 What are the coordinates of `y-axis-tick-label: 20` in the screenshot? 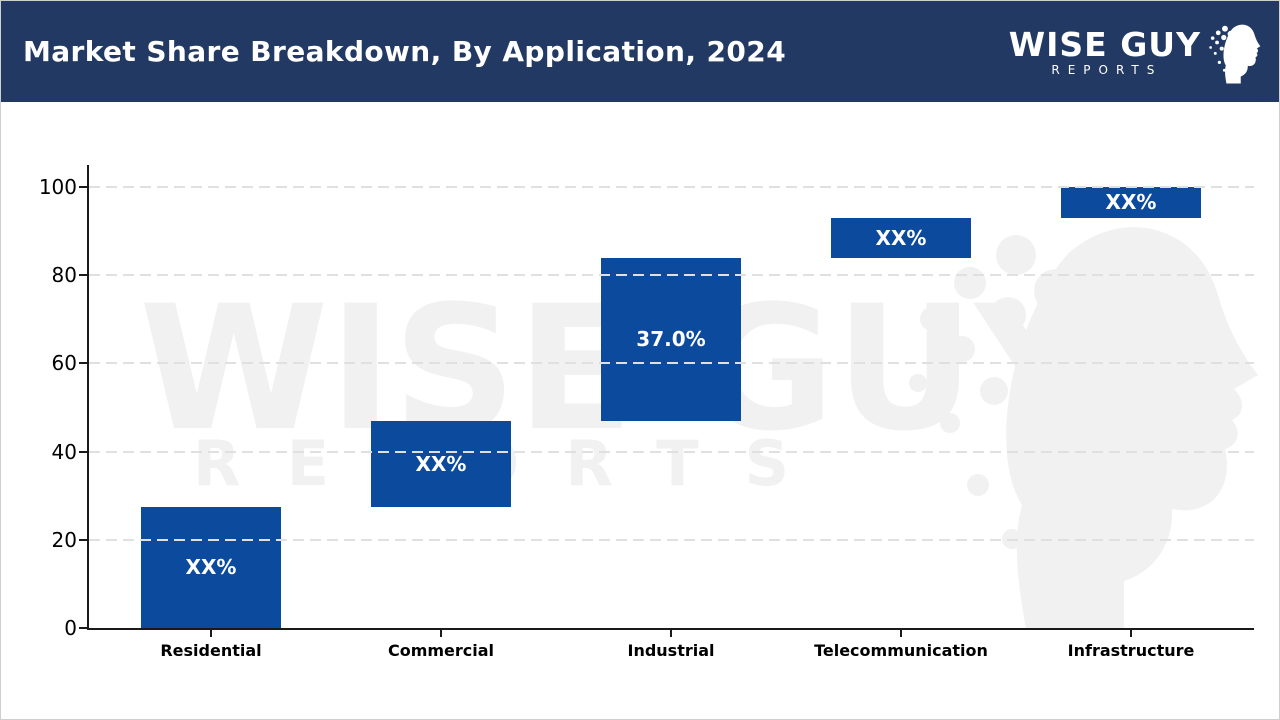 It's located at (64, 539).